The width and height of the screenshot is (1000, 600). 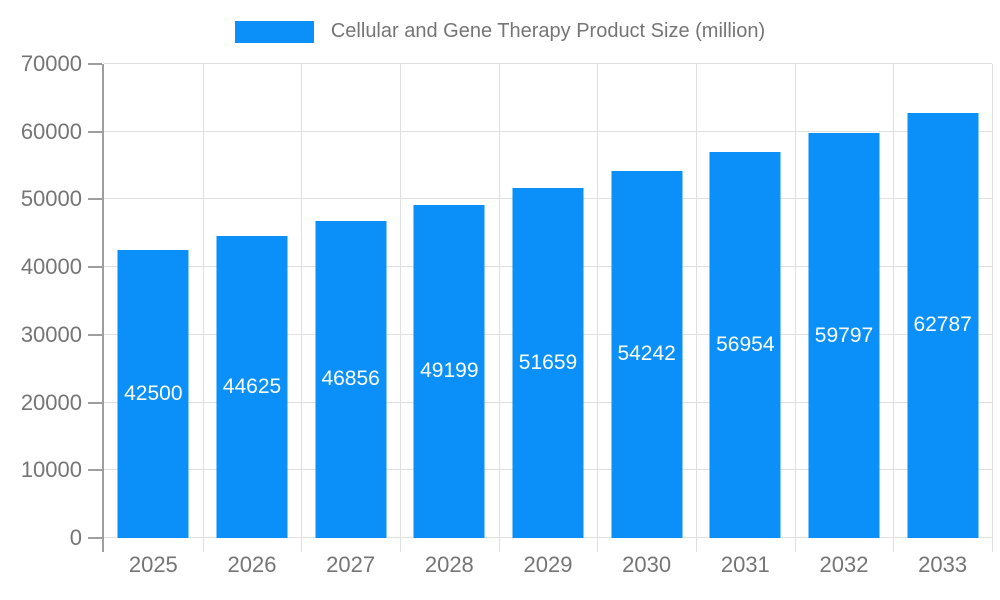 I want to click on bar-2028: 49199, so click(x=449, y=371).